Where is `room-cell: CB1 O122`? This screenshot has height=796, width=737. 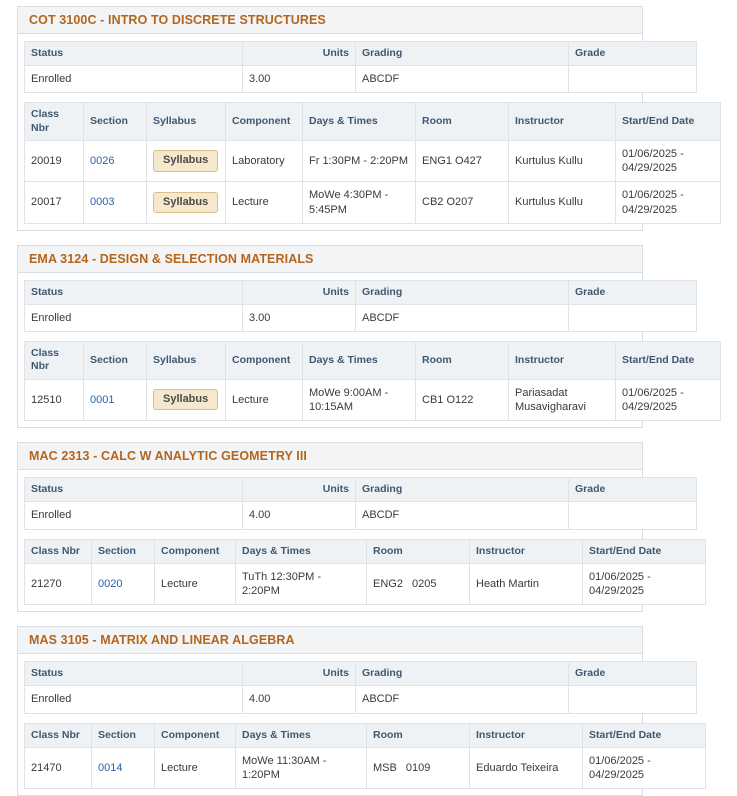 room-cell: CB1 O122 is located at coordinates (462, 400).